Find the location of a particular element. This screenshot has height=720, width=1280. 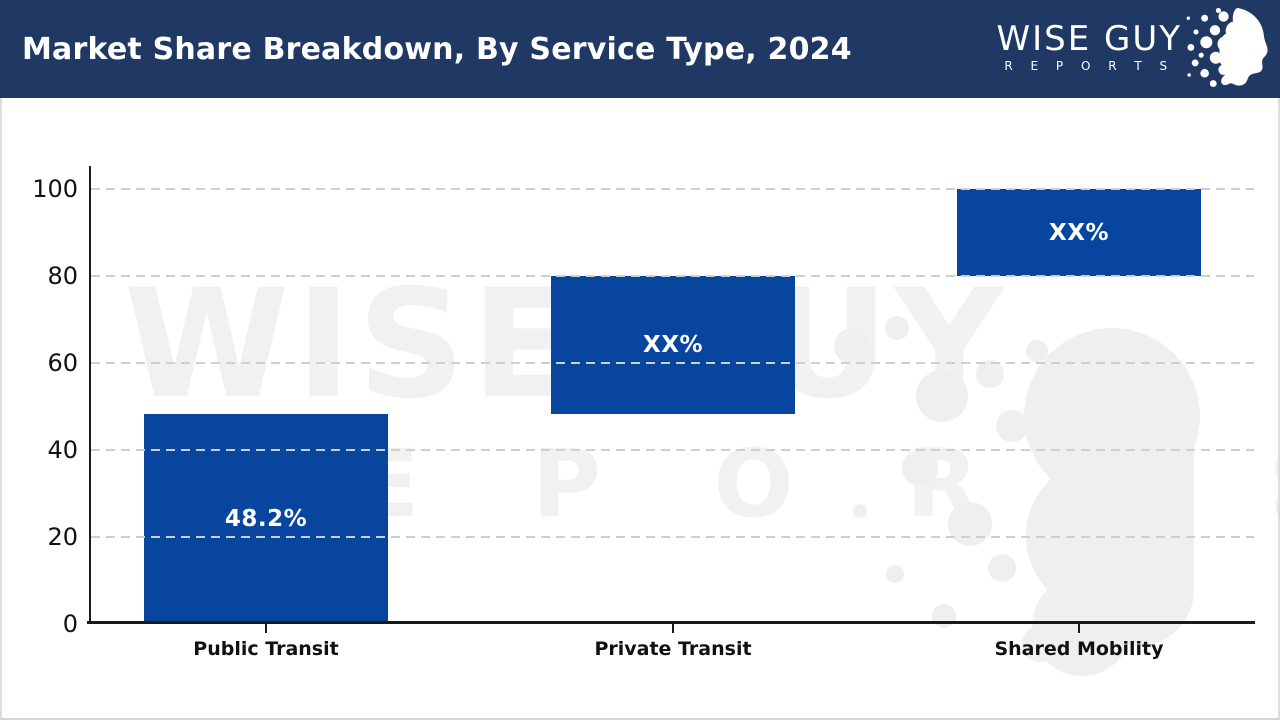

x-category-label: Shared Mobility is located at coordinates (1079, 649).